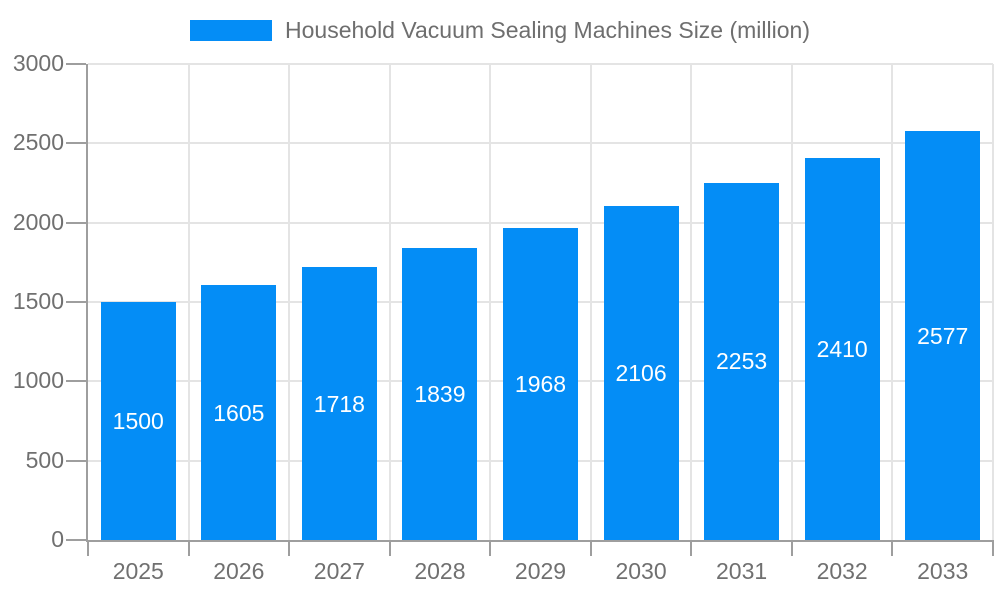 This screenshot has width=1000, height=600. I want to click on bar-value-label: 2253, so click(742, 361).